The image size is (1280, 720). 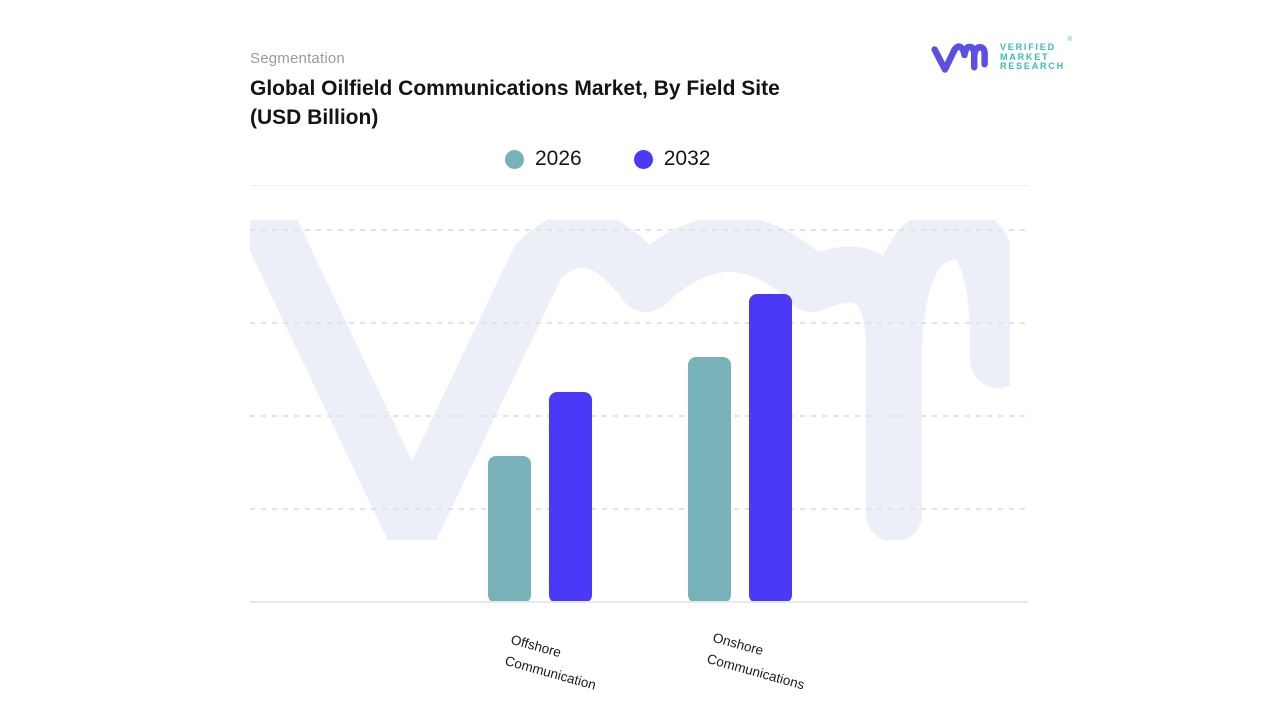 I want to click on vmr-logo-mark-icon, so click(x=959, y=58).